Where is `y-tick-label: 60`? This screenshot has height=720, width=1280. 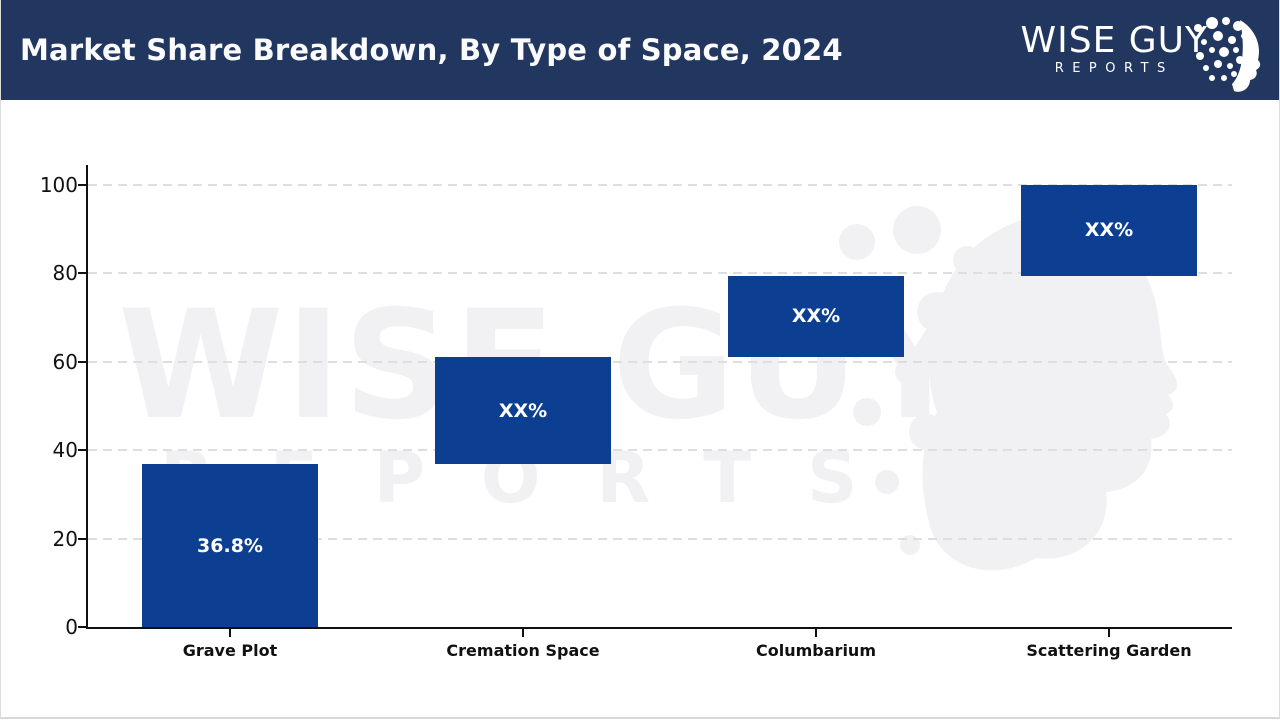
y-tick-label: 60 is located at coordinates (65, 361).